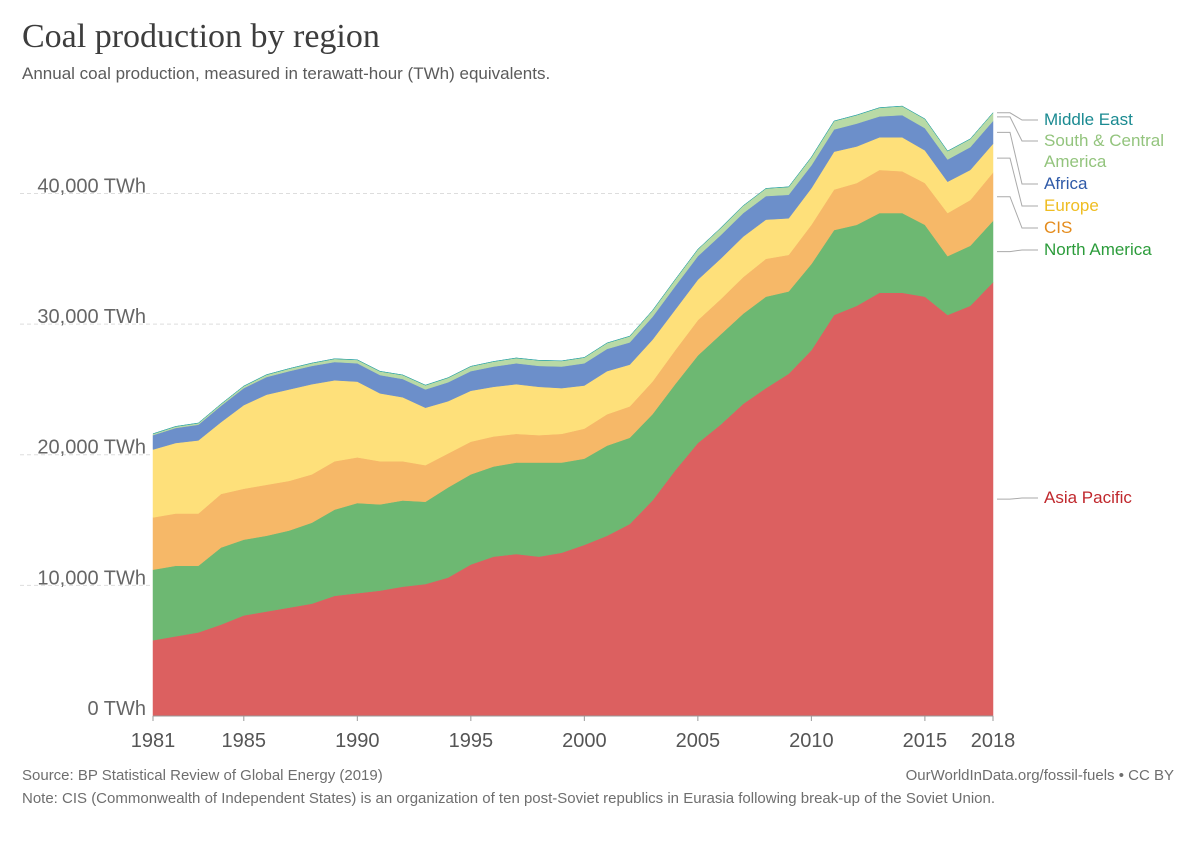  What do you see at coordinates (993, 741) in the screenshot?
I see `x-tick-label: 2018` at bounding box center [993, 741].